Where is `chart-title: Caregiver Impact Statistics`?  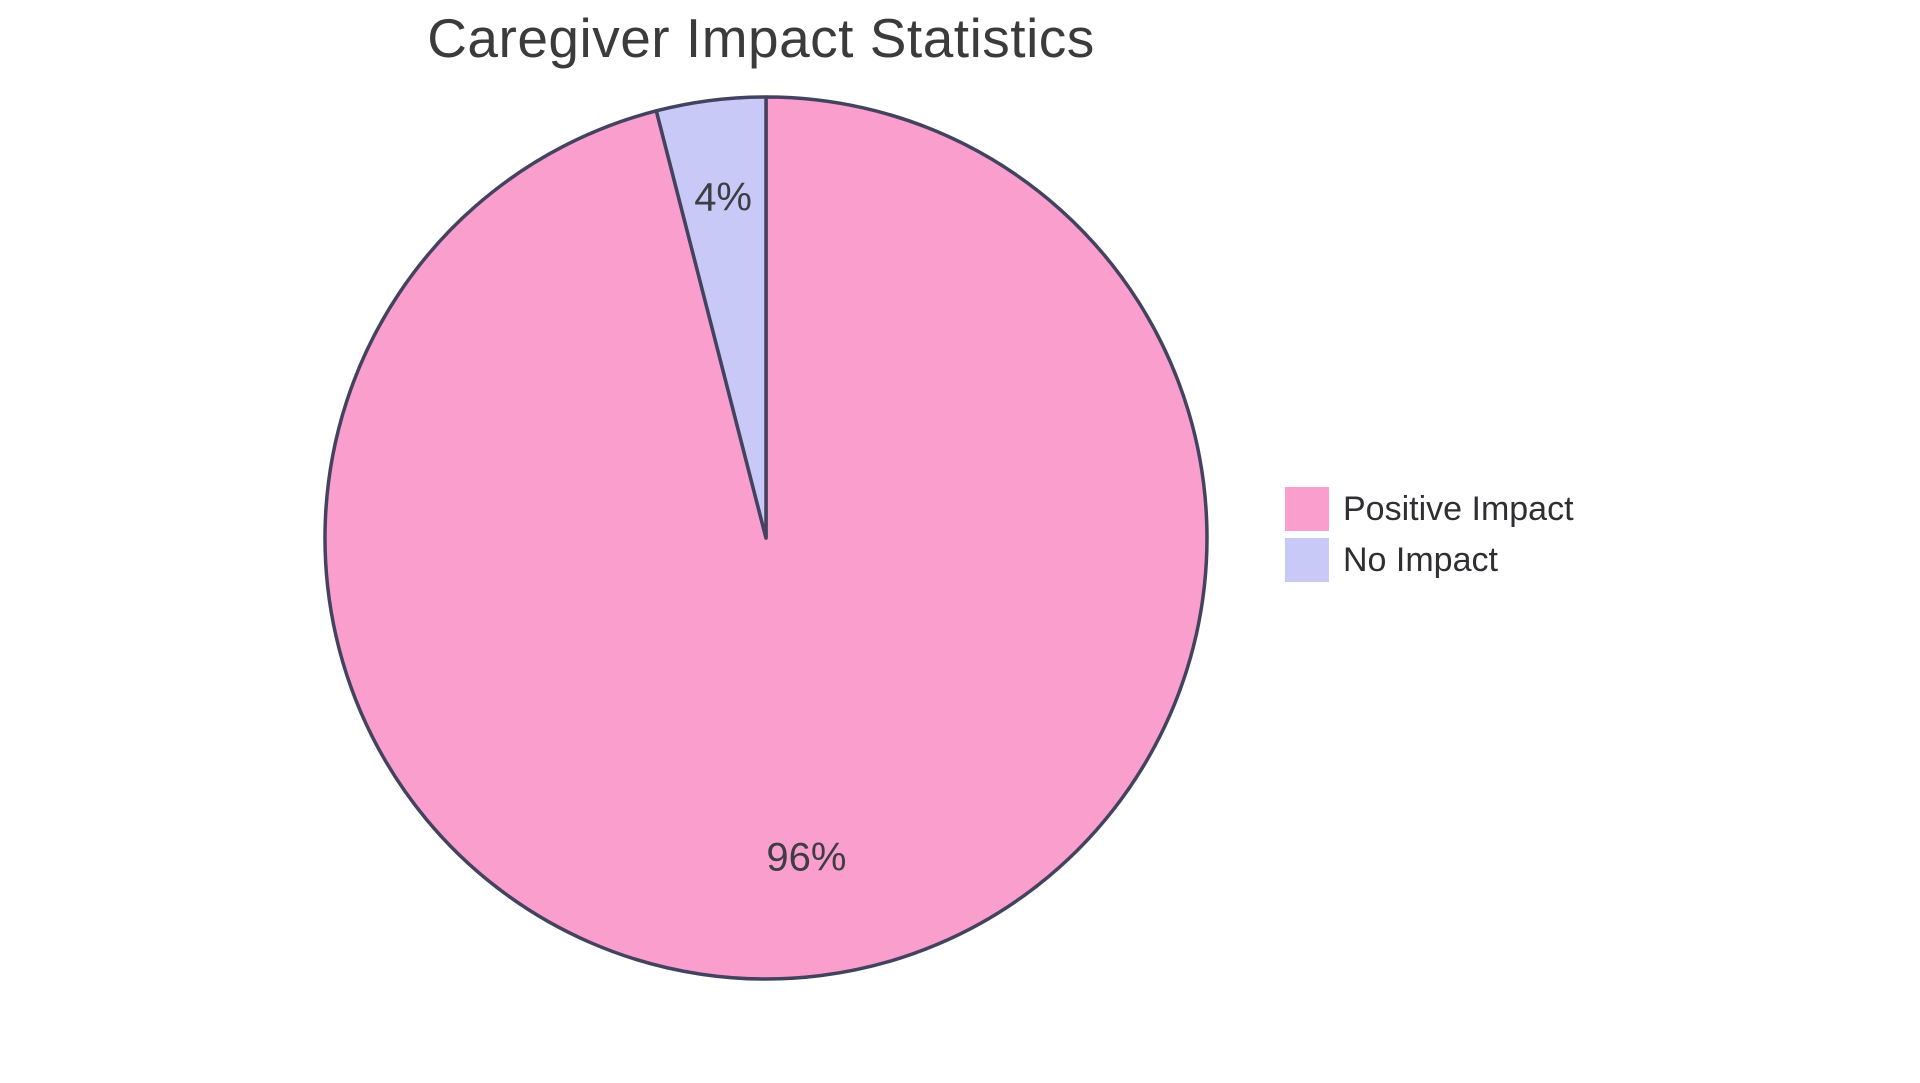 chart-title: Caregiver Impact Statistics is located at coordinates (761, 38).